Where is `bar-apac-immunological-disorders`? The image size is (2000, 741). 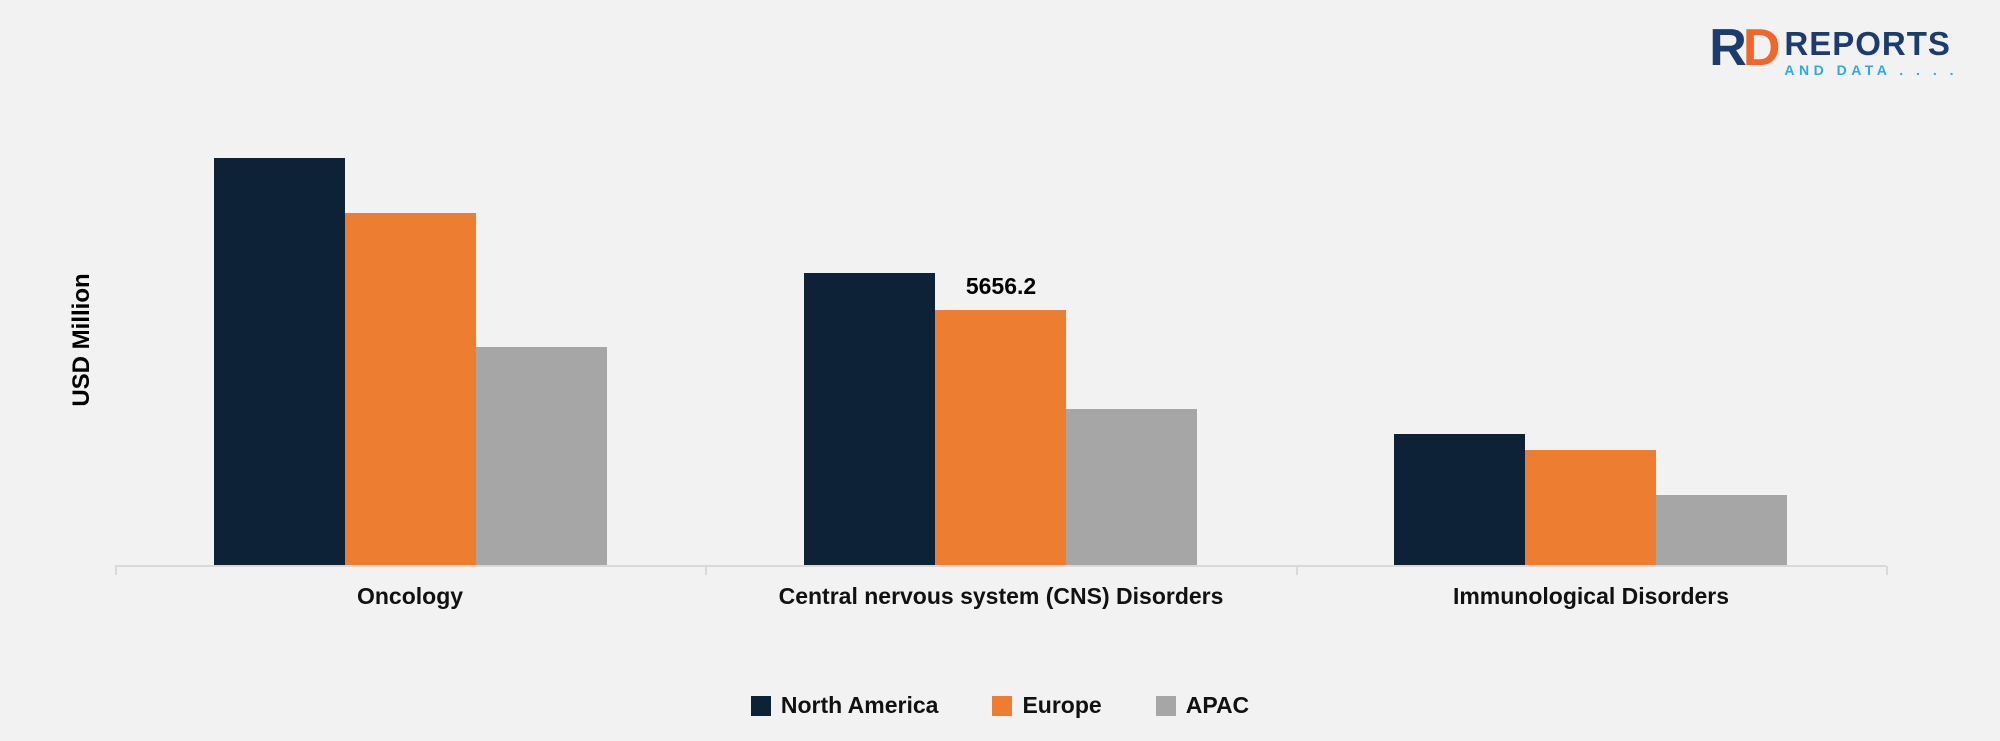
bar-apac-immunological-disorders is located at coordinates (1721, 530).